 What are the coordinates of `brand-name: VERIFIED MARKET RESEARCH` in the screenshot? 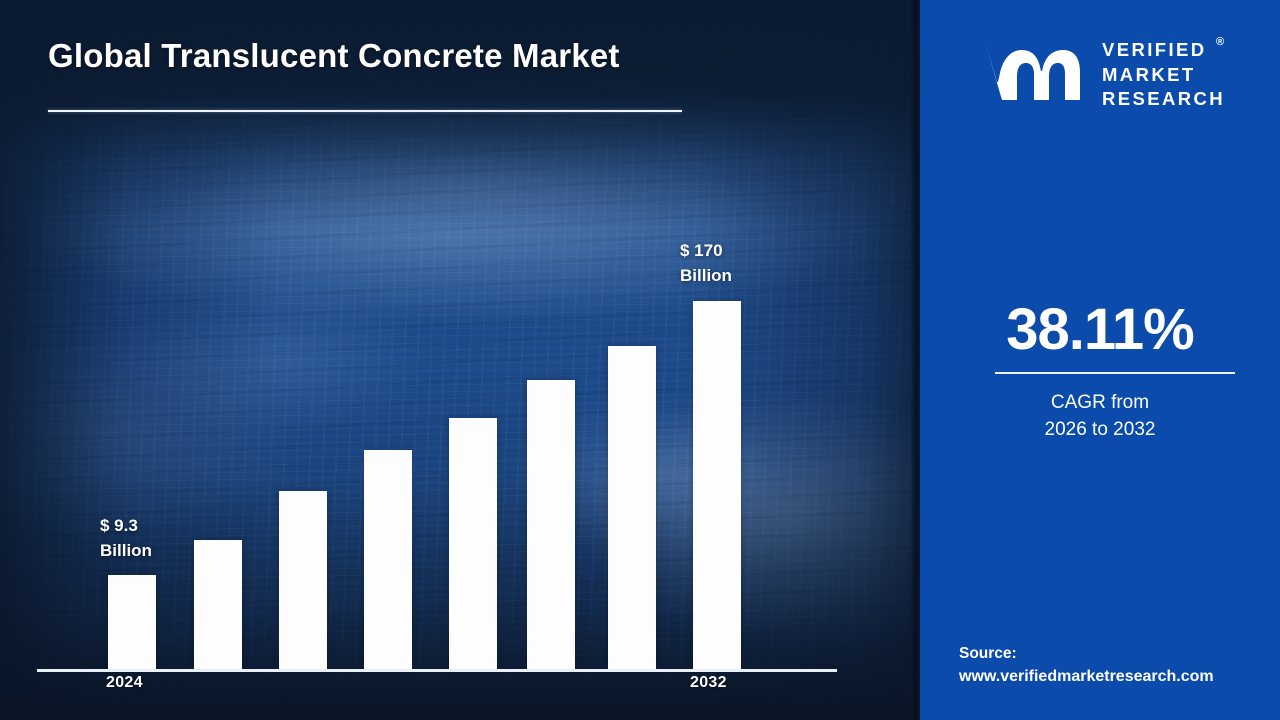 It's located at (1177, 75).